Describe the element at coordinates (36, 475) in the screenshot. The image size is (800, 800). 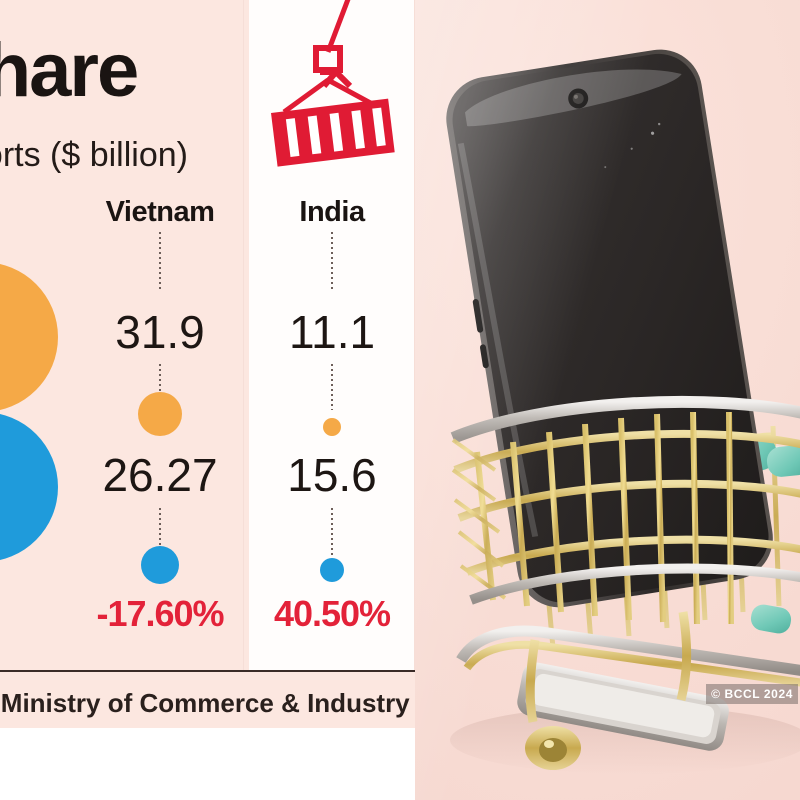
I see `value-bottom: 5` at that location.